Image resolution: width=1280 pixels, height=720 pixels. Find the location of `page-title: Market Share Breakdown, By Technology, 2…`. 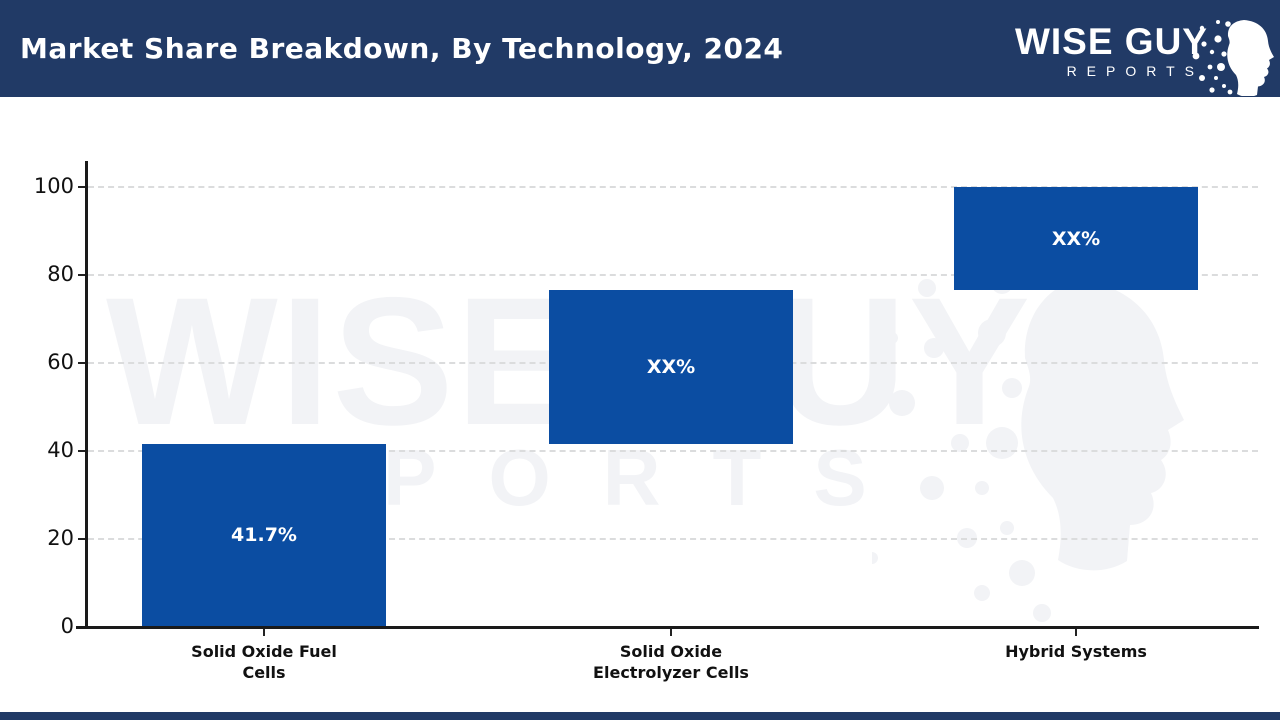

page-title: Market Share Breakdown, By Technology, 2… is located at coordinates (402, 48).